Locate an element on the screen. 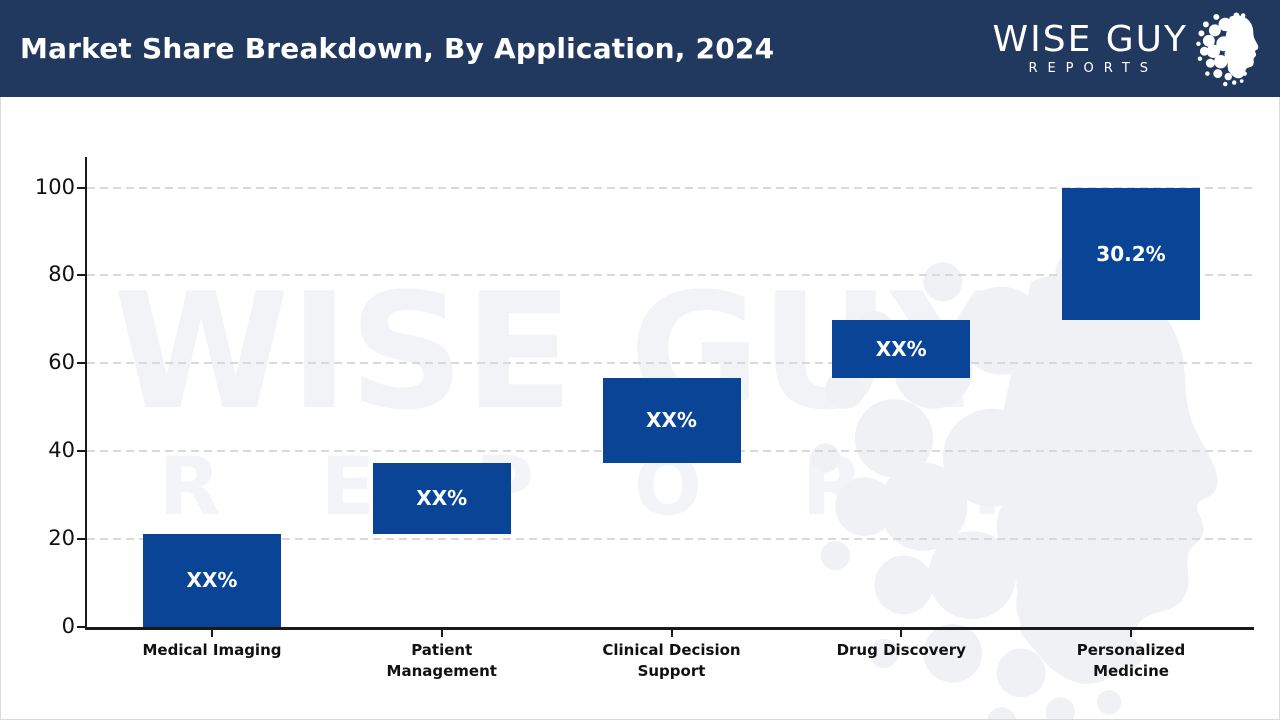 The width and height of the screenshot is (1280, 720). bar-clinical-decision-support: XX% is located at coordinates (671, 420).